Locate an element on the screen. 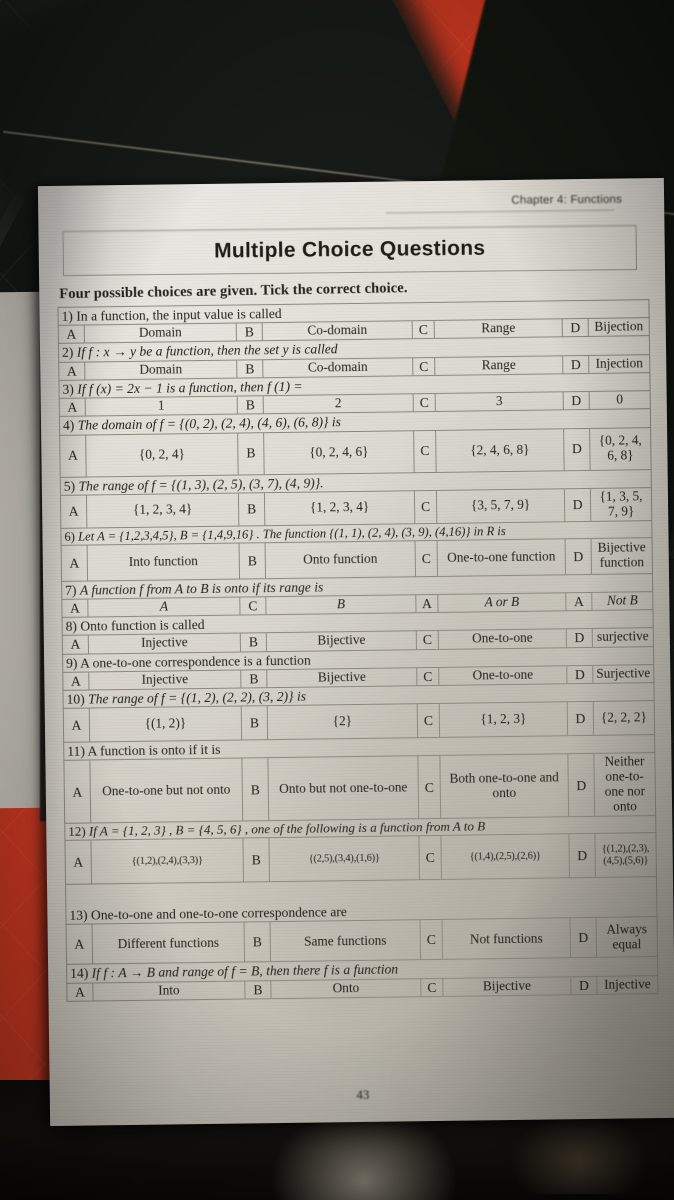 This screenshot has width=674, height=1200. option-c: A or B is located at coordinates (501, 602).